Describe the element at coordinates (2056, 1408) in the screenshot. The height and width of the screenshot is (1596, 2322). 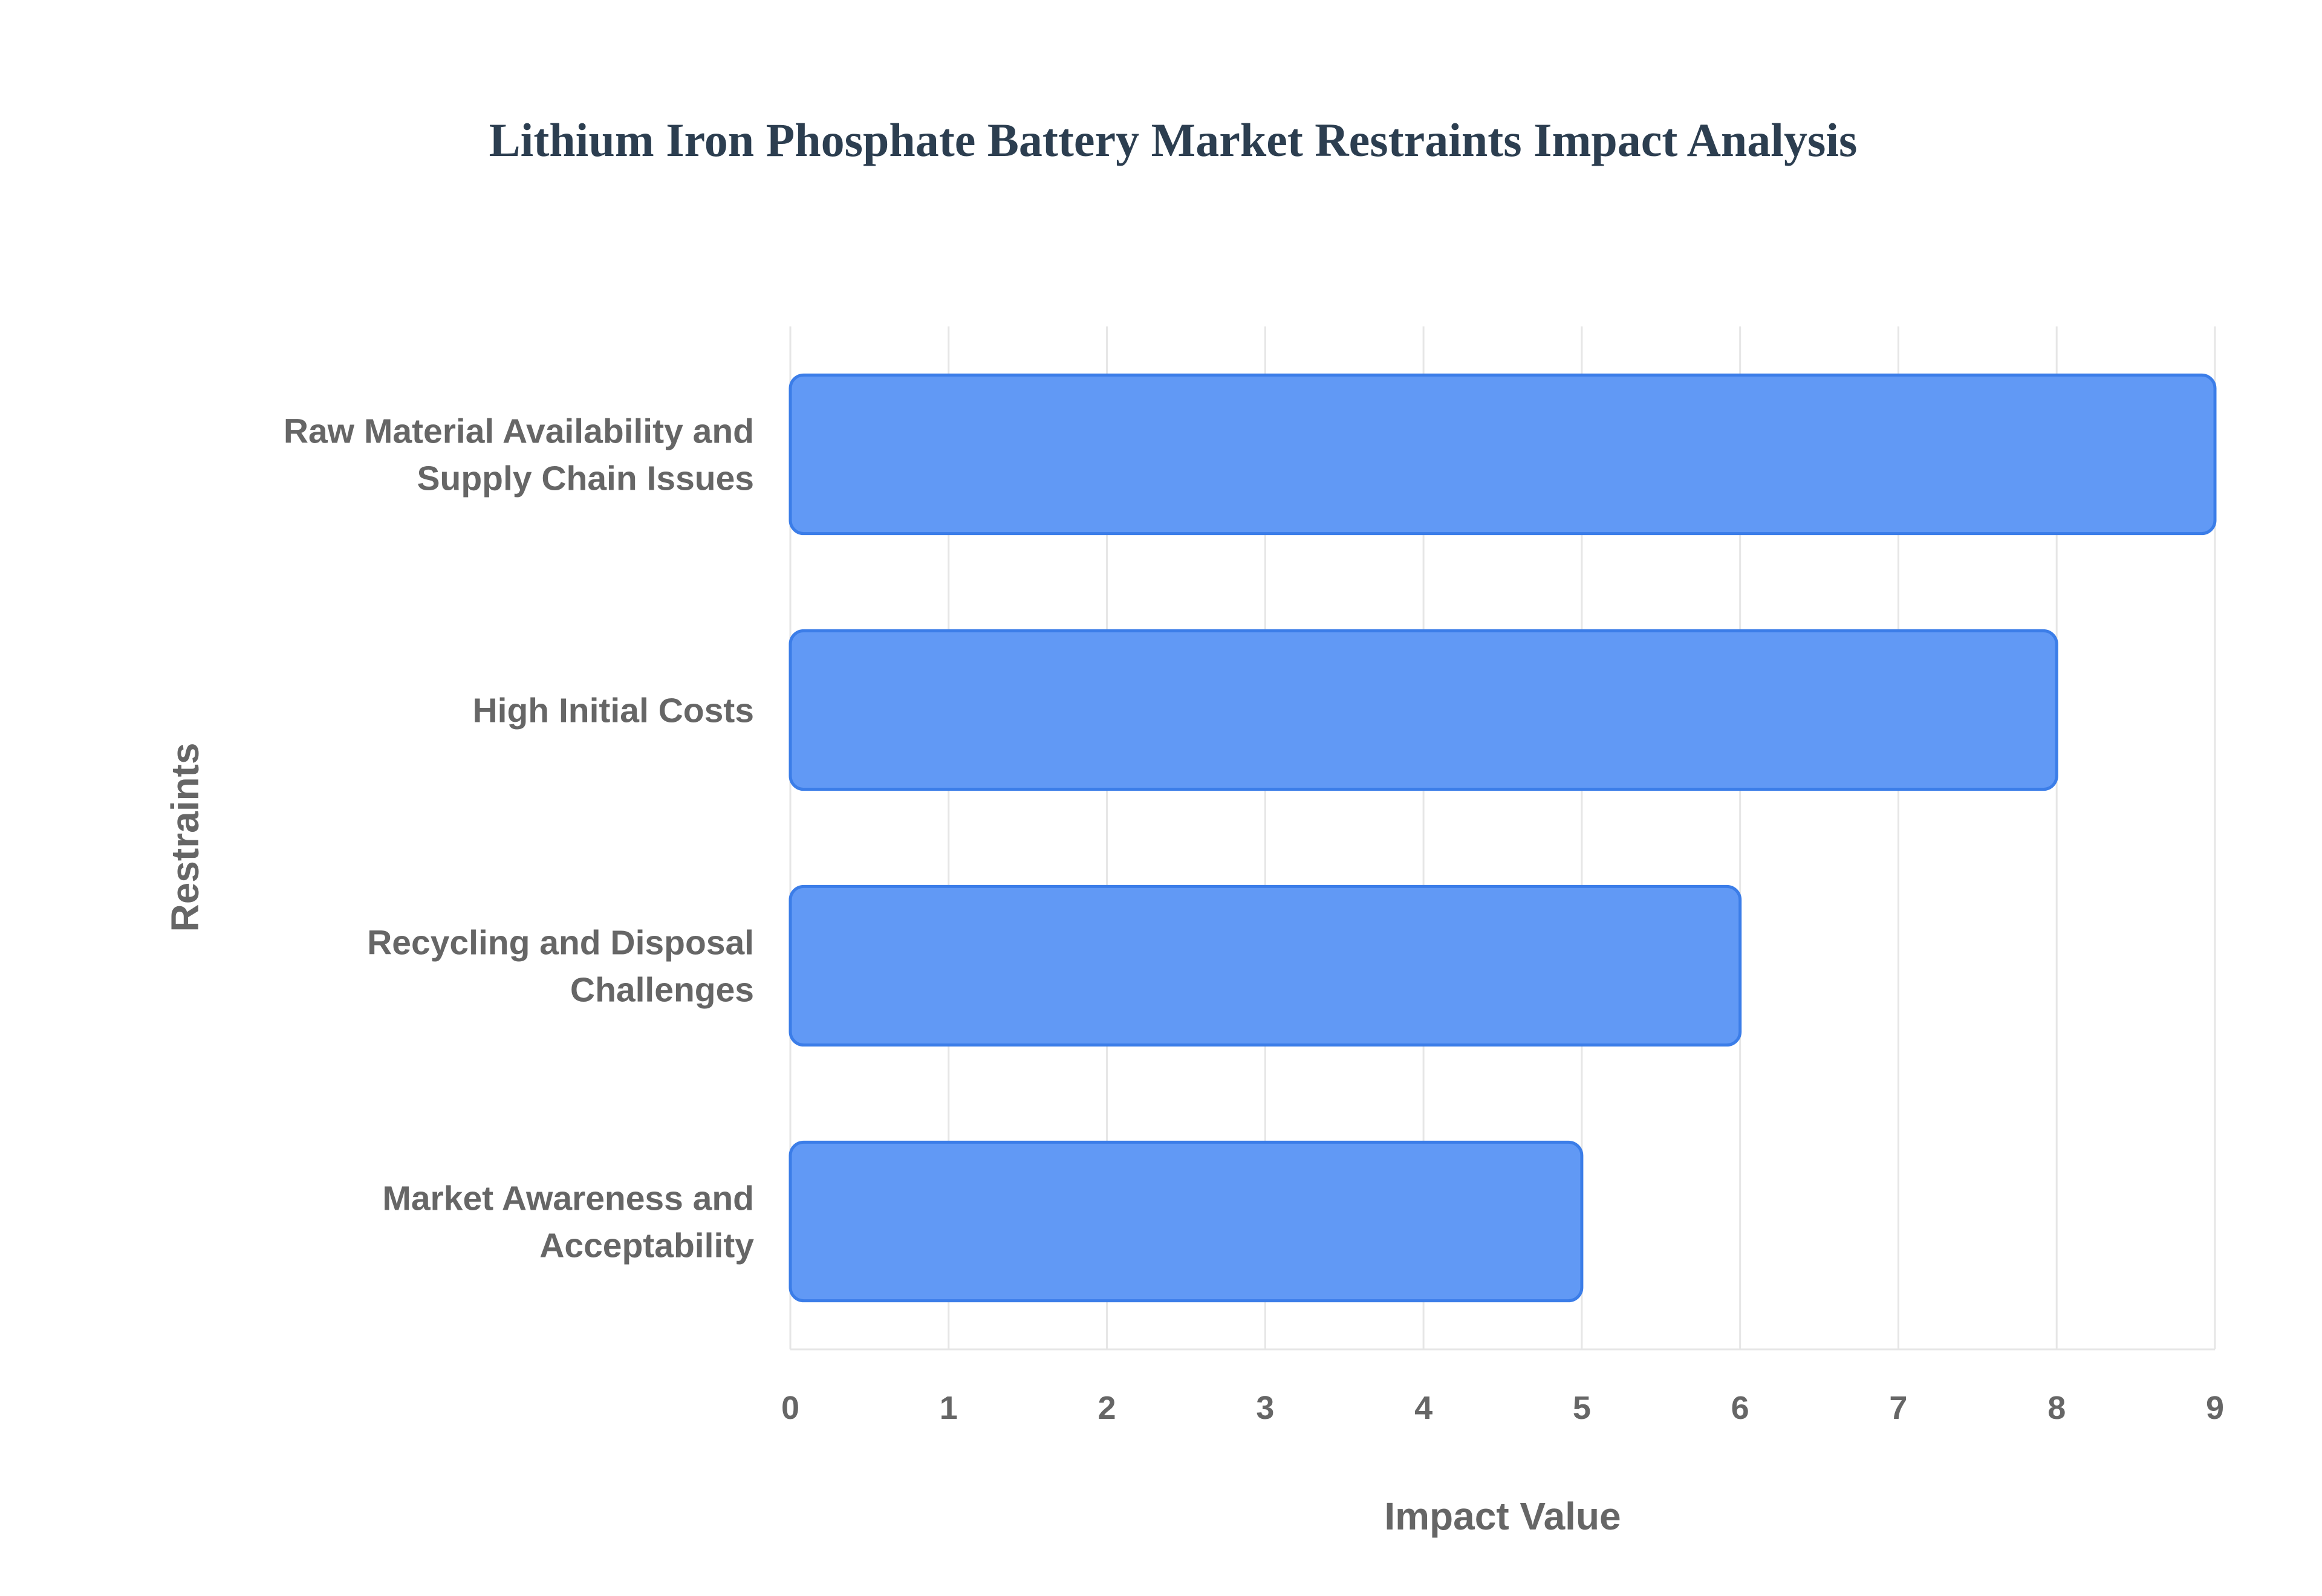
I see `x-tick-label: 8` at that location.